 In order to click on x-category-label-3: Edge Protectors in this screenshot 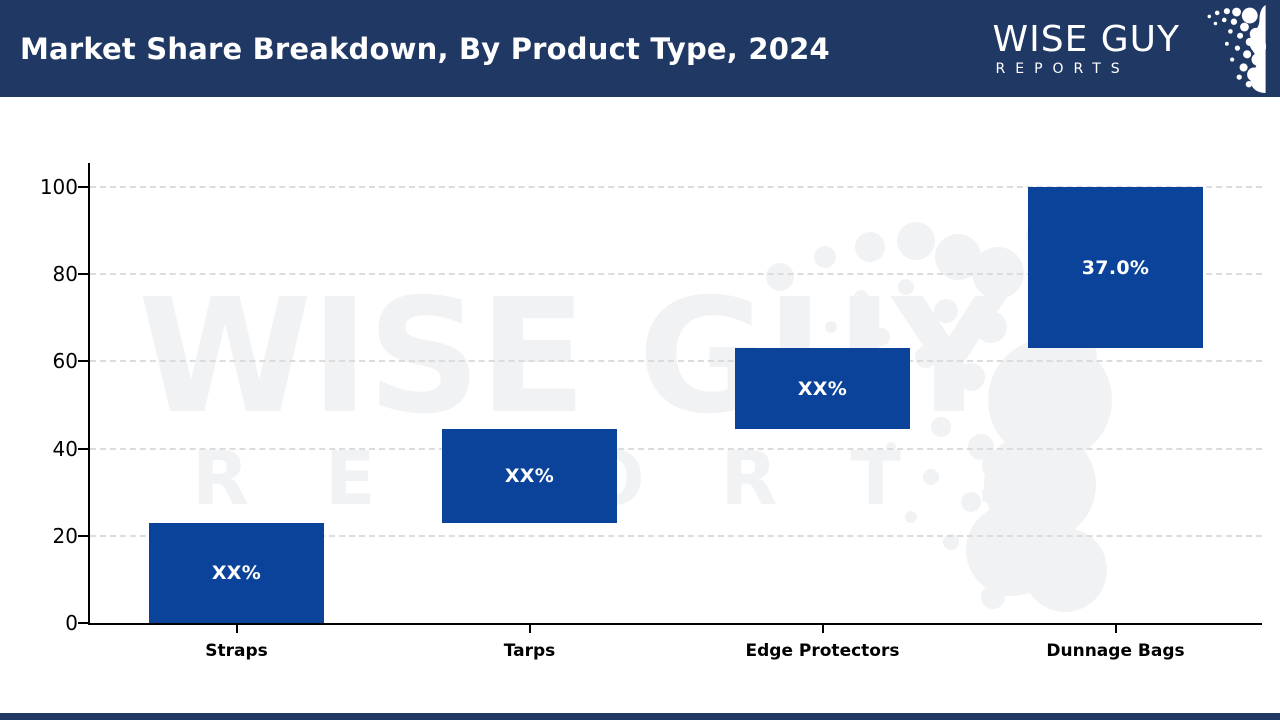, I will do `click(822, 651)`.